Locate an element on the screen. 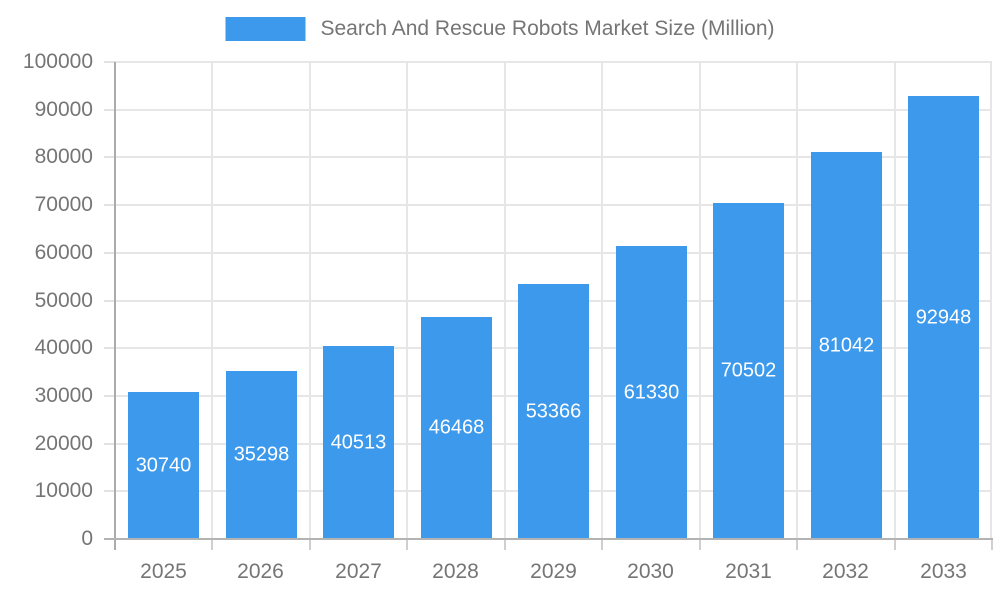 Image resolution: width=1000 pixels, height=600 pixels. bar: 46468 is located at coordinates (456, 428).